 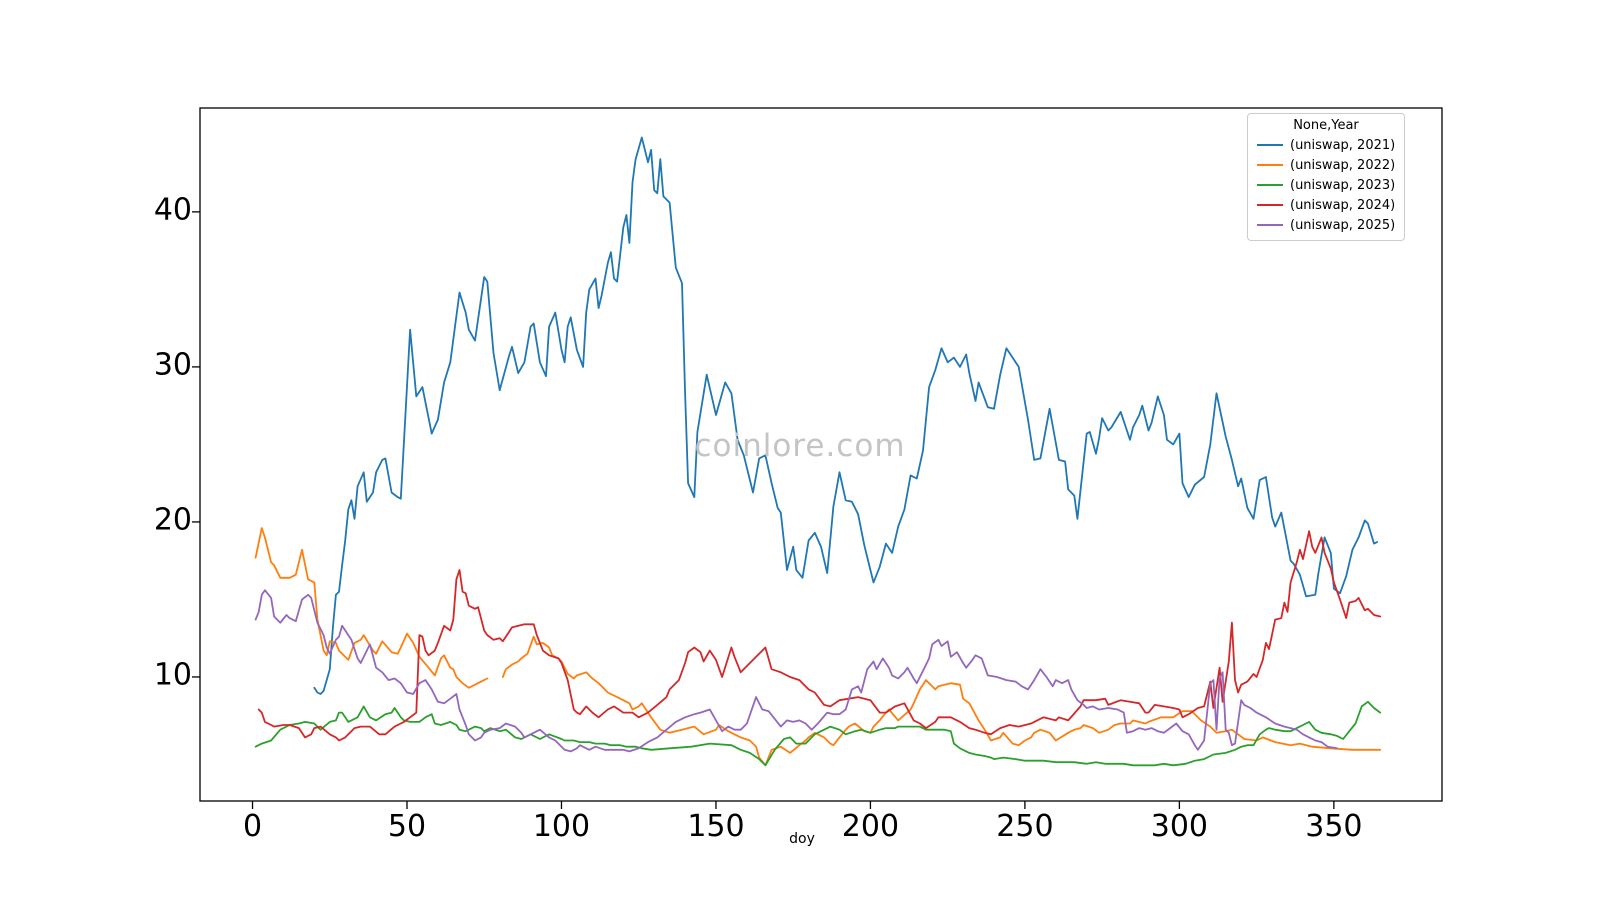 What do you see at coordinates (1334, 826) in the screenshot?
I see `x-tick-label: 350` at bounding box center [1334, 826].